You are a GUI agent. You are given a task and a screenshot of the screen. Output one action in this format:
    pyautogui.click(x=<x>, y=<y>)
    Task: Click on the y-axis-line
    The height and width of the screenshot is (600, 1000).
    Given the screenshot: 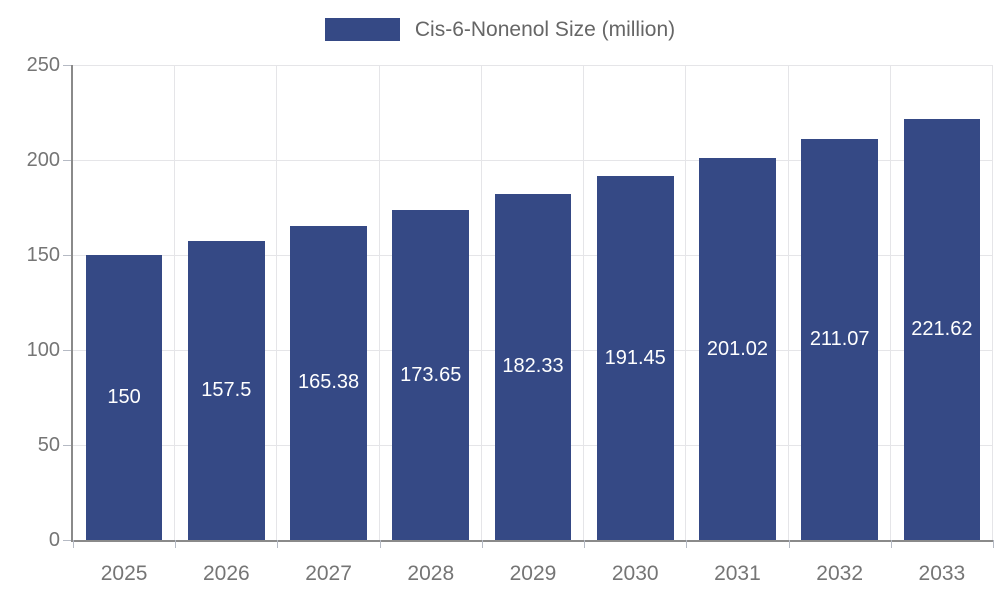 What is the action you would take?
    pyautogui.click(x=72, y=302)
    